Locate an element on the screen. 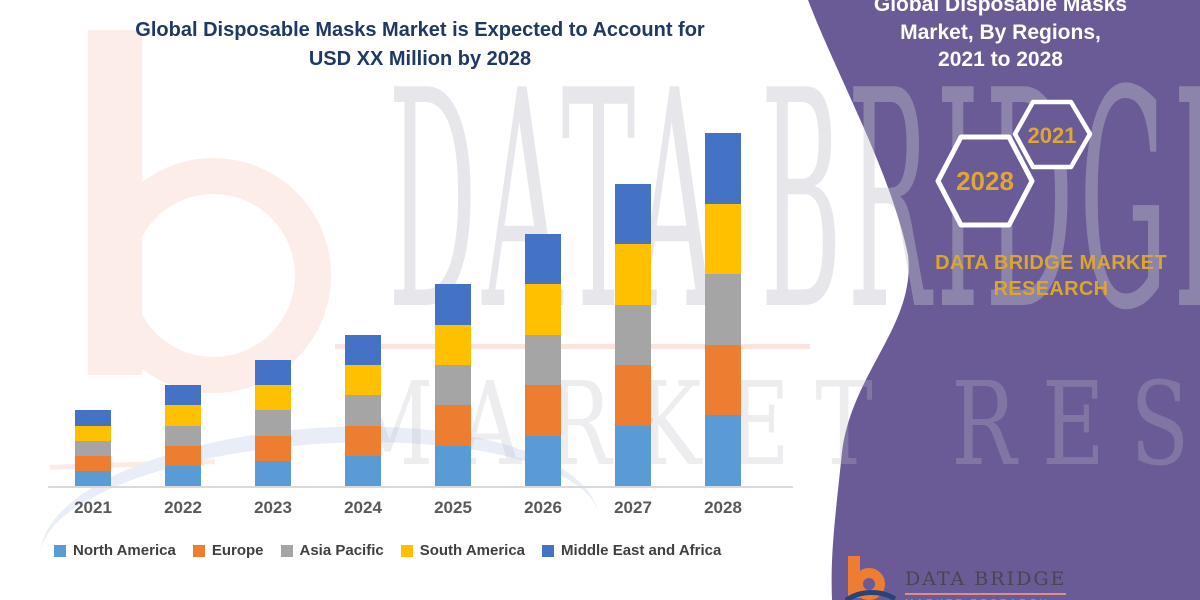 This screenshot has width=1200, height=600. dbmr-logo-icon is located at coordinates (871, 578).